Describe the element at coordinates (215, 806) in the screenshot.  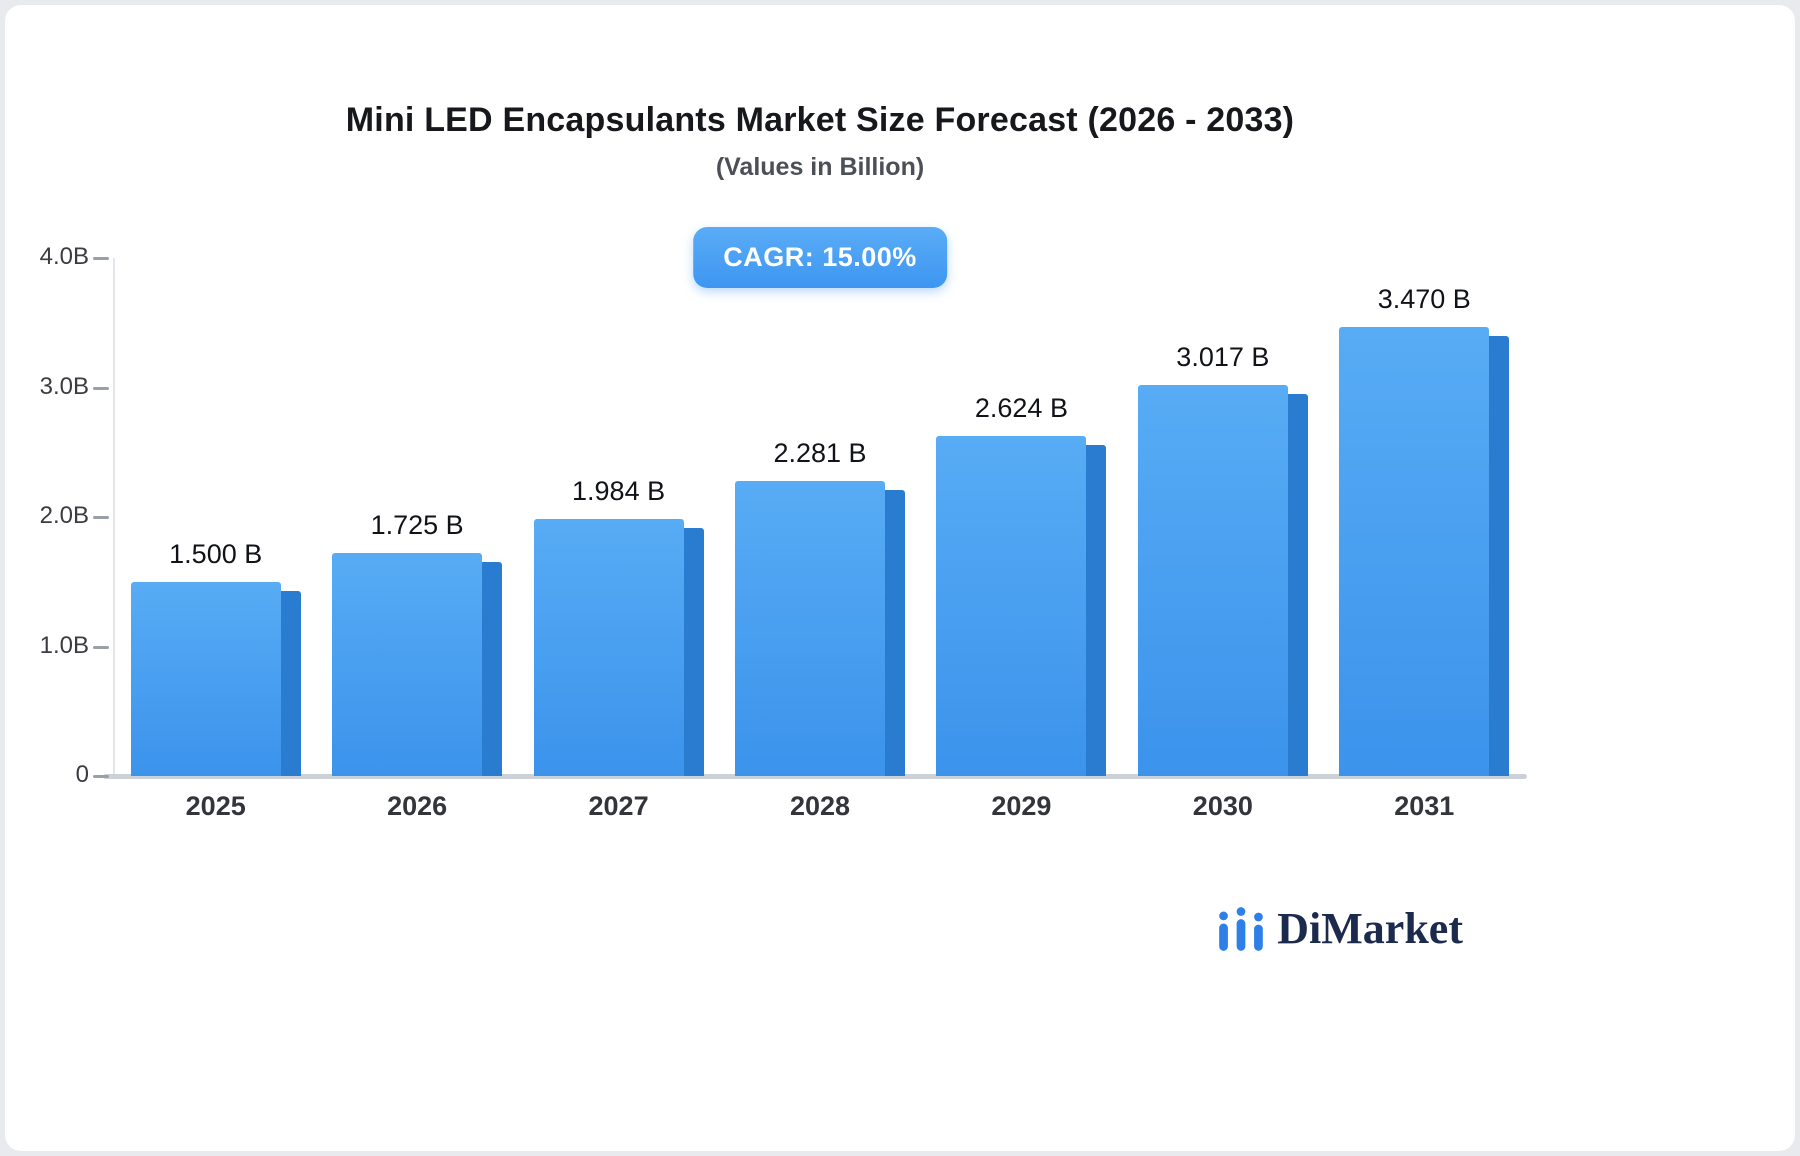
I see `x-axis-label: 2025` at that location.